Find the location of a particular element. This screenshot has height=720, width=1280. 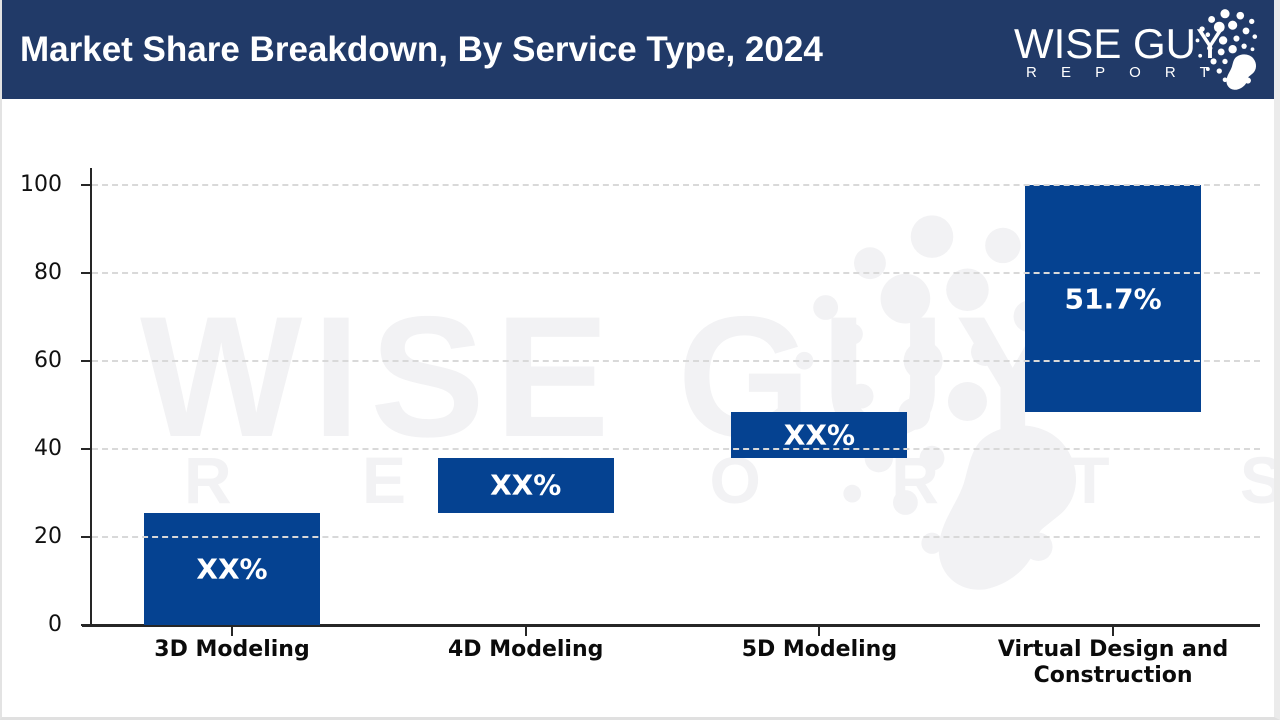

y-tick-label: 80 is located at coordinates (48, 272).